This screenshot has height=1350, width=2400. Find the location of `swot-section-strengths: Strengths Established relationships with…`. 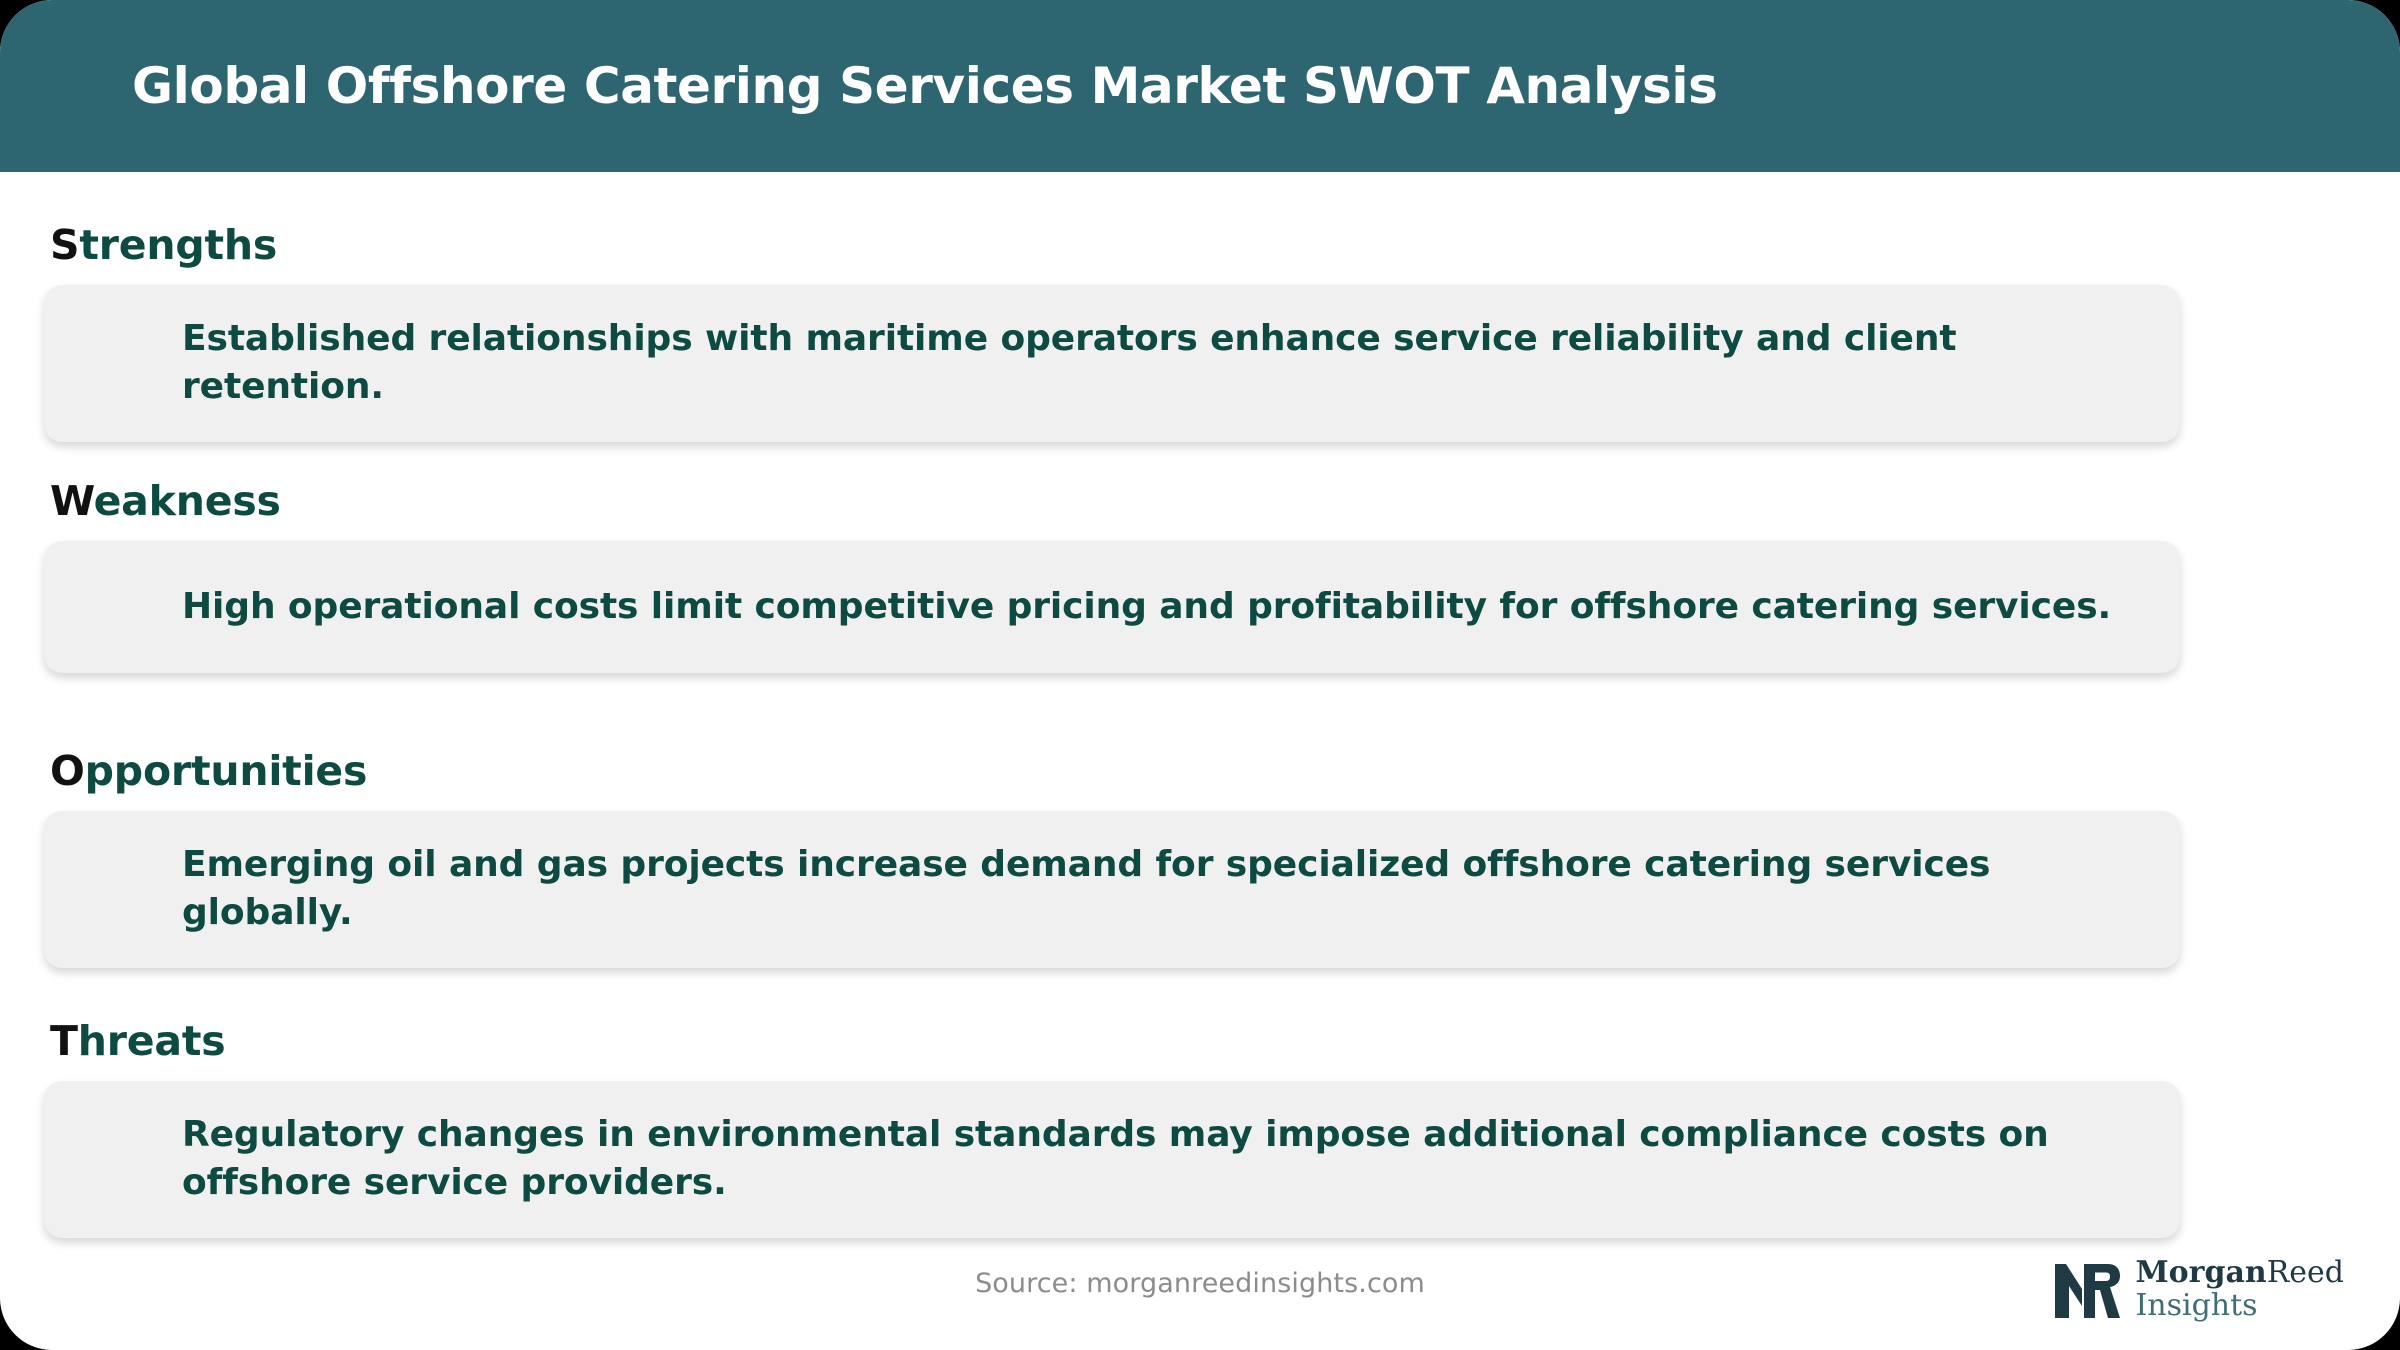

swot-section-strengths: Strengths Established relationships with… is located at coordinates (1112, 331).